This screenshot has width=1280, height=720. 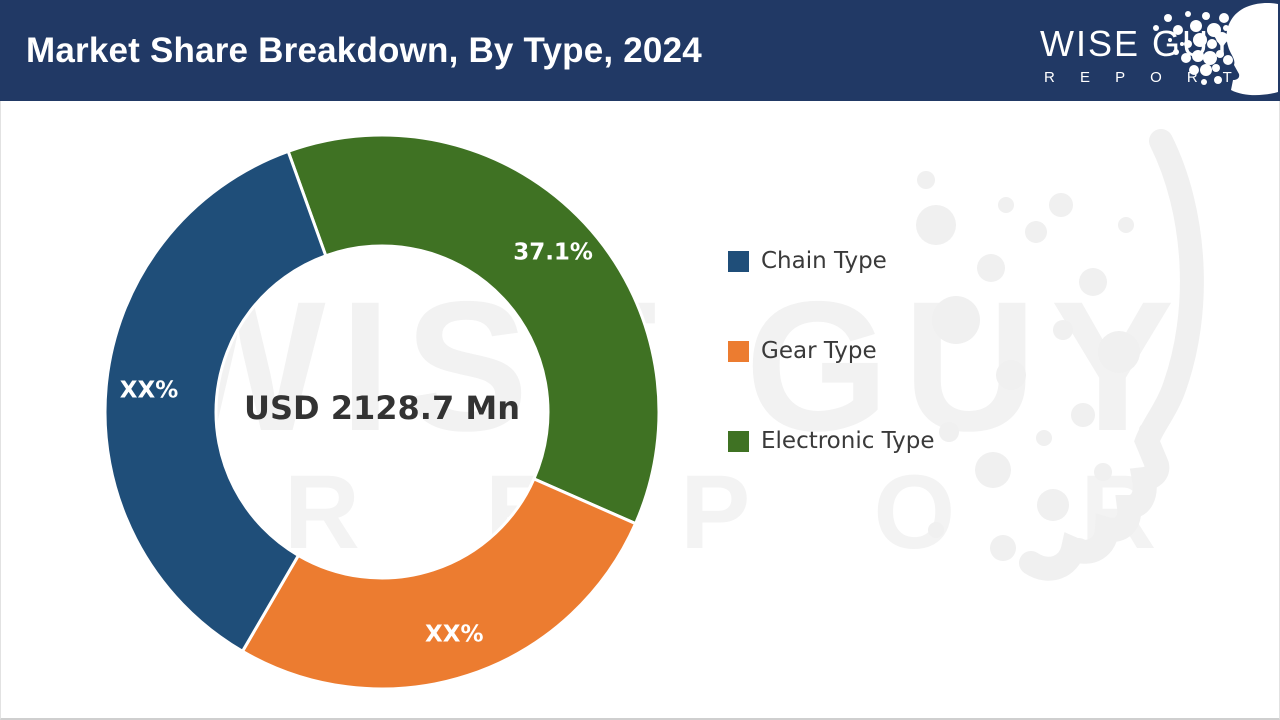 I want to click on legend-label: Electronic Type, so click(x=848, y=441).